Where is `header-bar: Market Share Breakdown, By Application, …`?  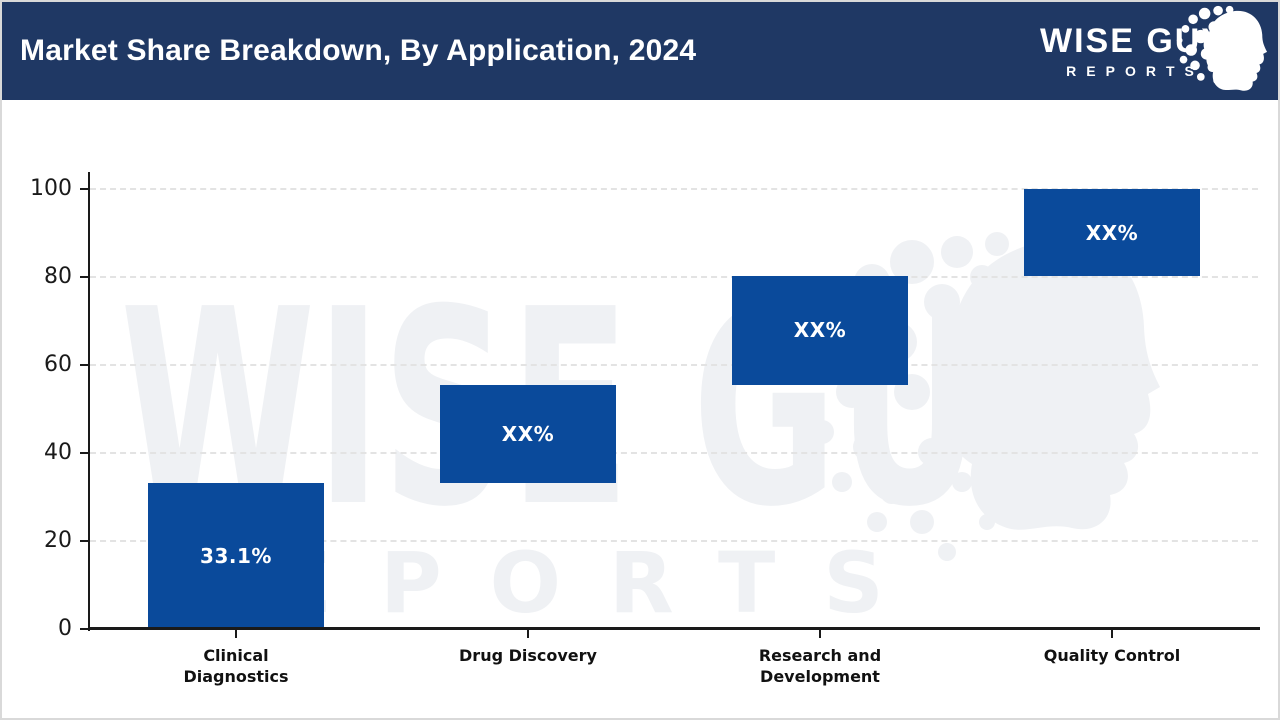
header-bar: Market Share Breakdown, By Application, … is located at coordinates (640, 51).